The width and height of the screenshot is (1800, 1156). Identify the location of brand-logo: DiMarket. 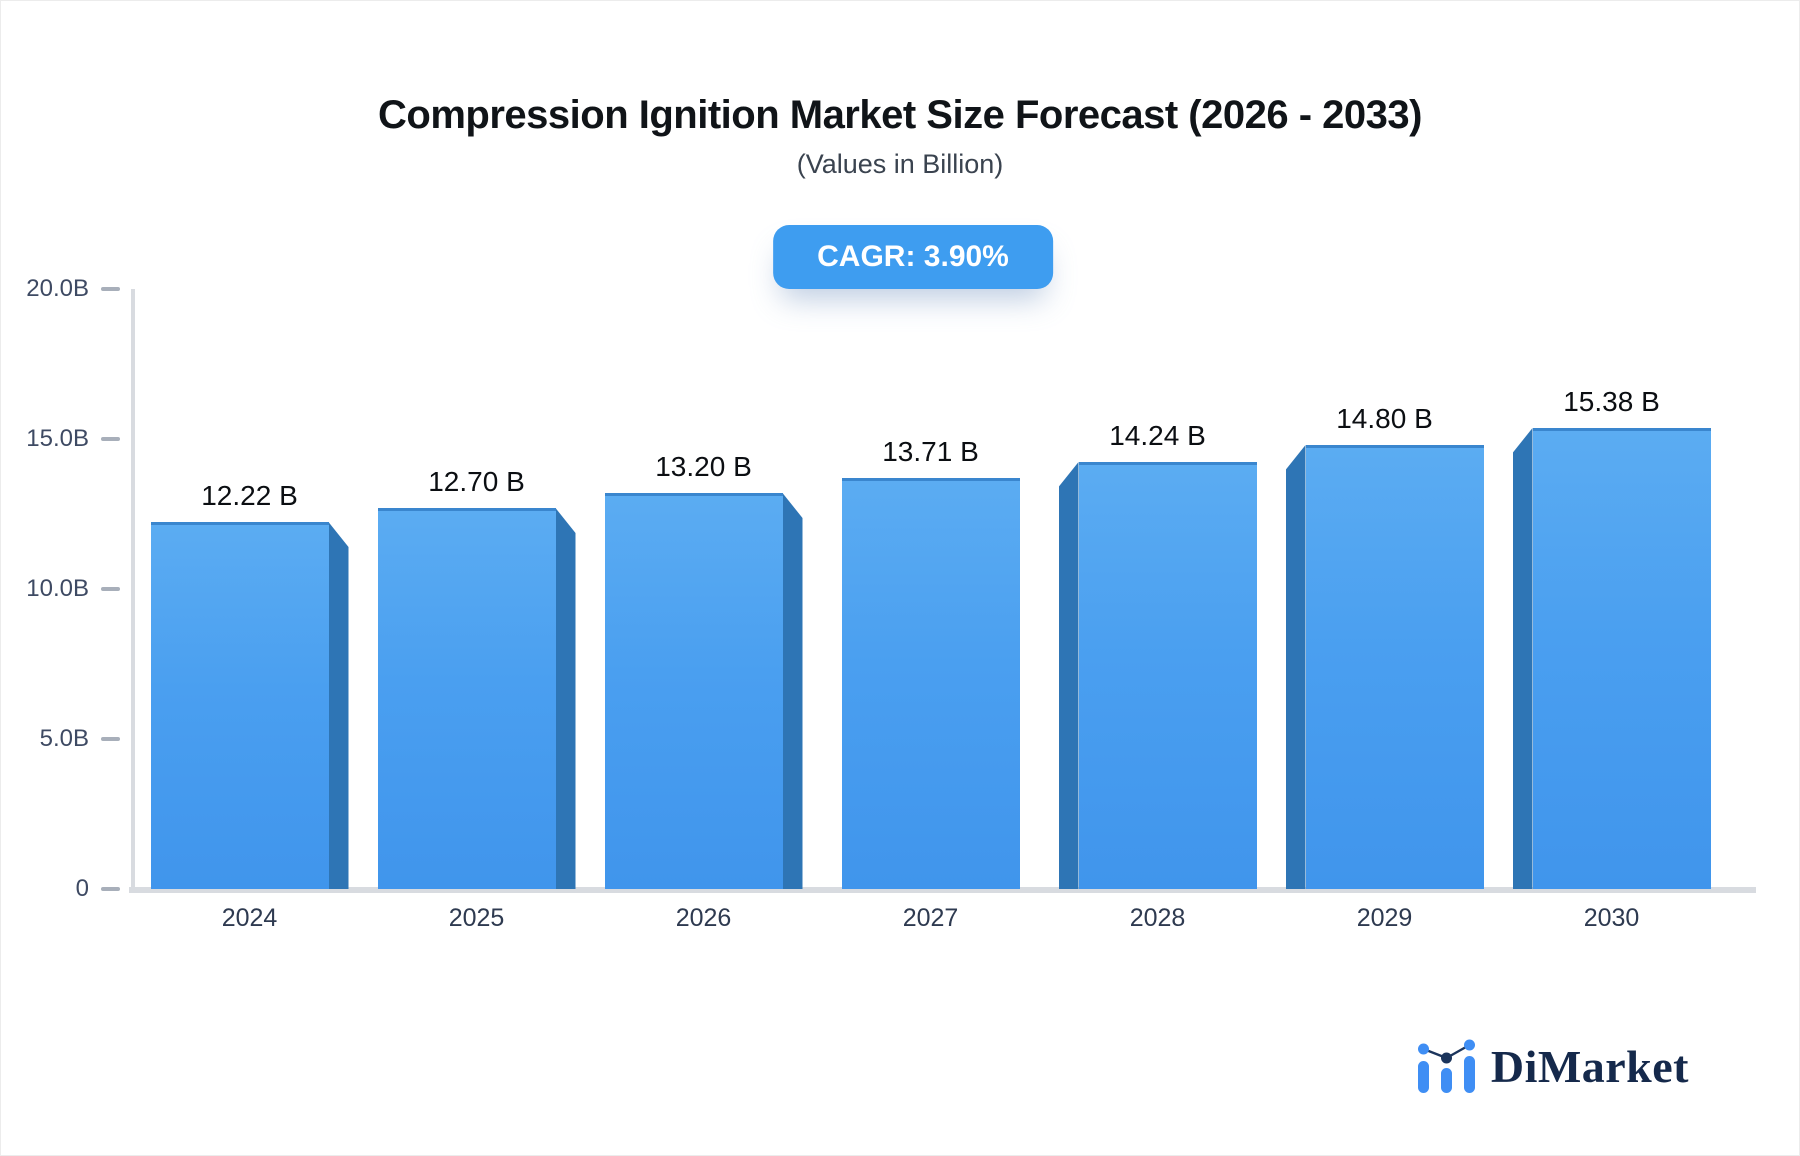
(1553, 1066).